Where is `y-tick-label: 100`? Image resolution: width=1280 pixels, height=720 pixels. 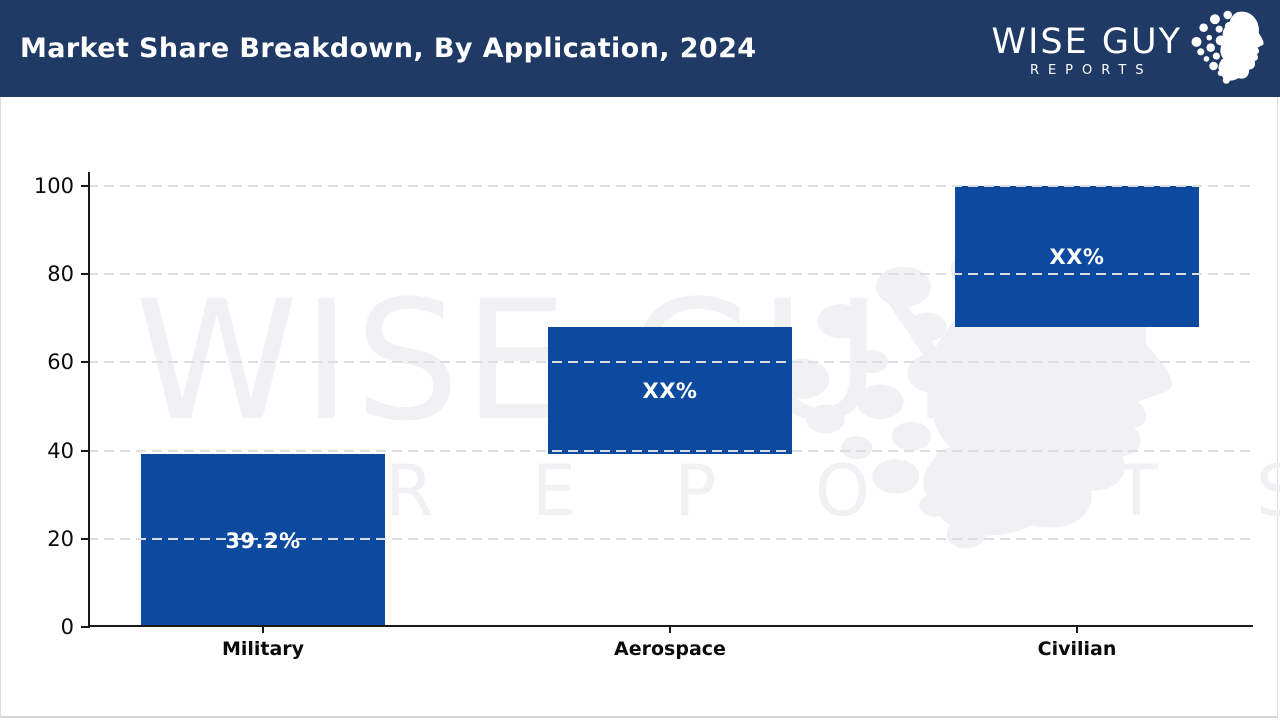 y-tick-label: 100 is located at coordinates (53, 186).